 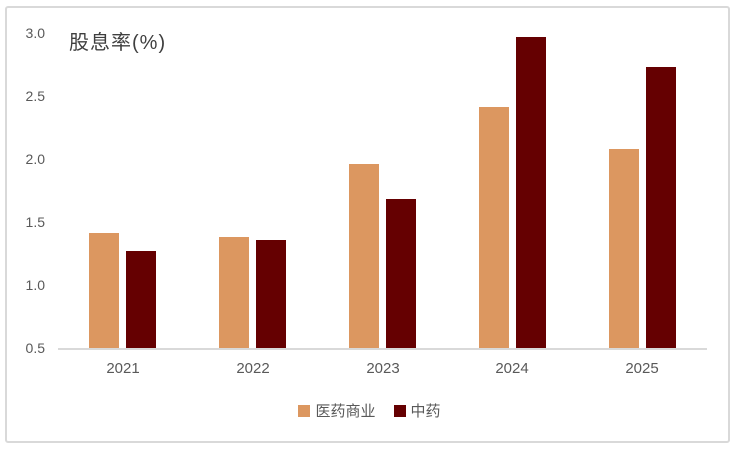 I want to click on x-axis-category-label: 2023, so click(x=383, y=368).